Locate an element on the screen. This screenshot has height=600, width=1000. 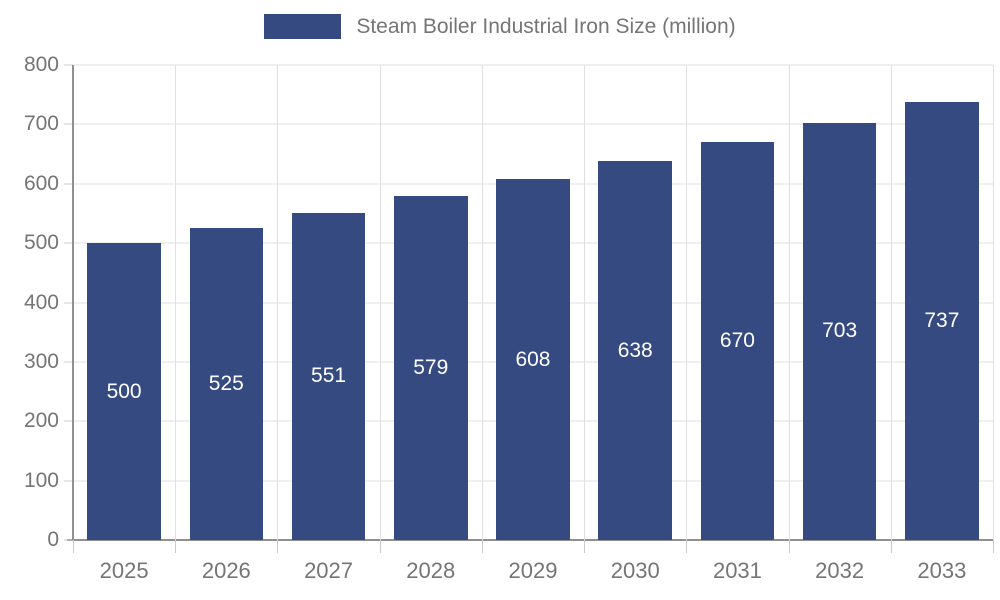
x-axis-tick-label: 2030 is located at coordinates (635, 570).